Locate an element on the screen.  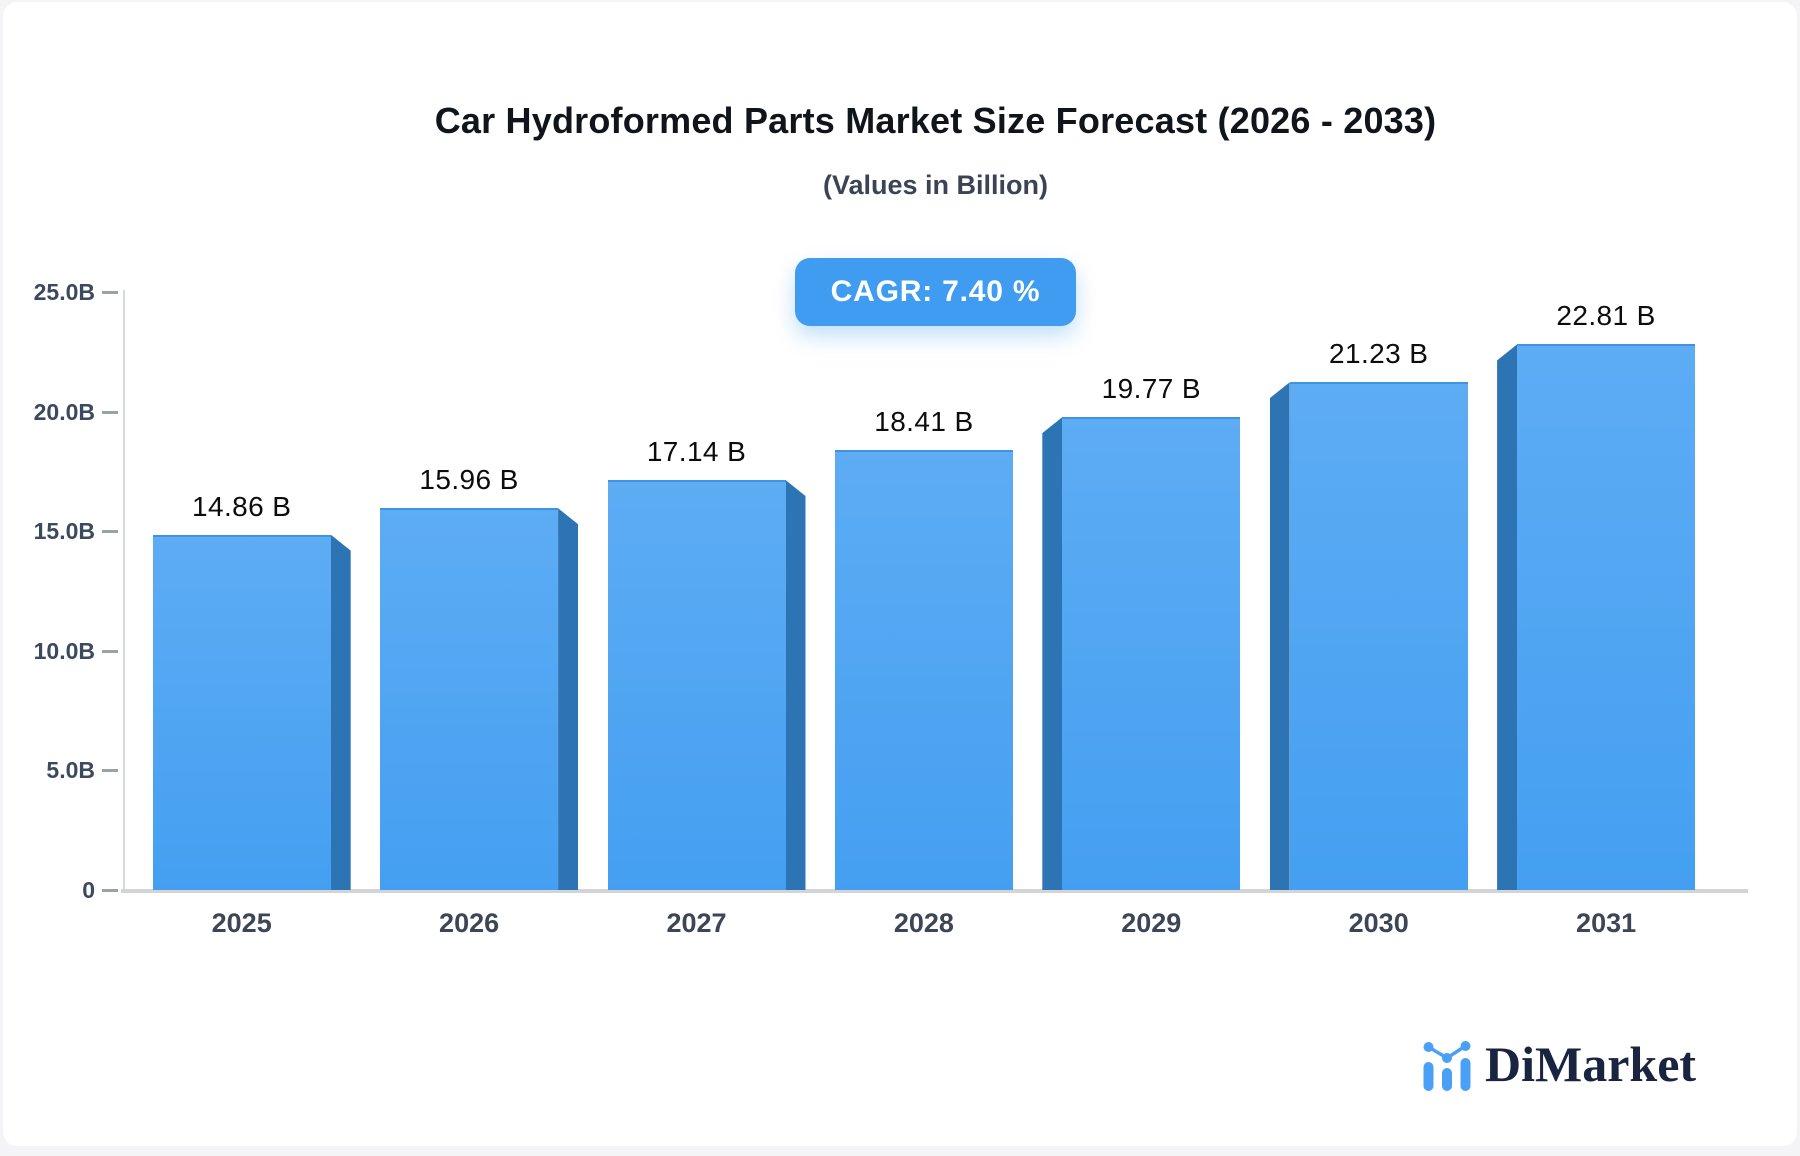
bar-side-2030 is located at coordinates (1279, 636).